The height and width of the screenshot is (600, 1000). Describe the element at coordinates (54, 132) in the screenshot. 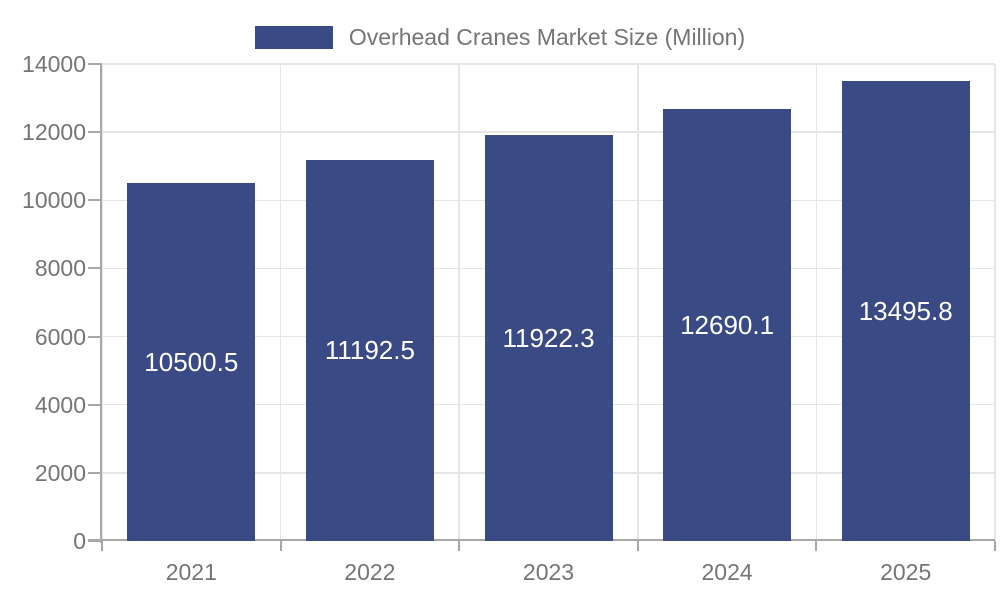

I see `y-tick-label: 12000` at that location.